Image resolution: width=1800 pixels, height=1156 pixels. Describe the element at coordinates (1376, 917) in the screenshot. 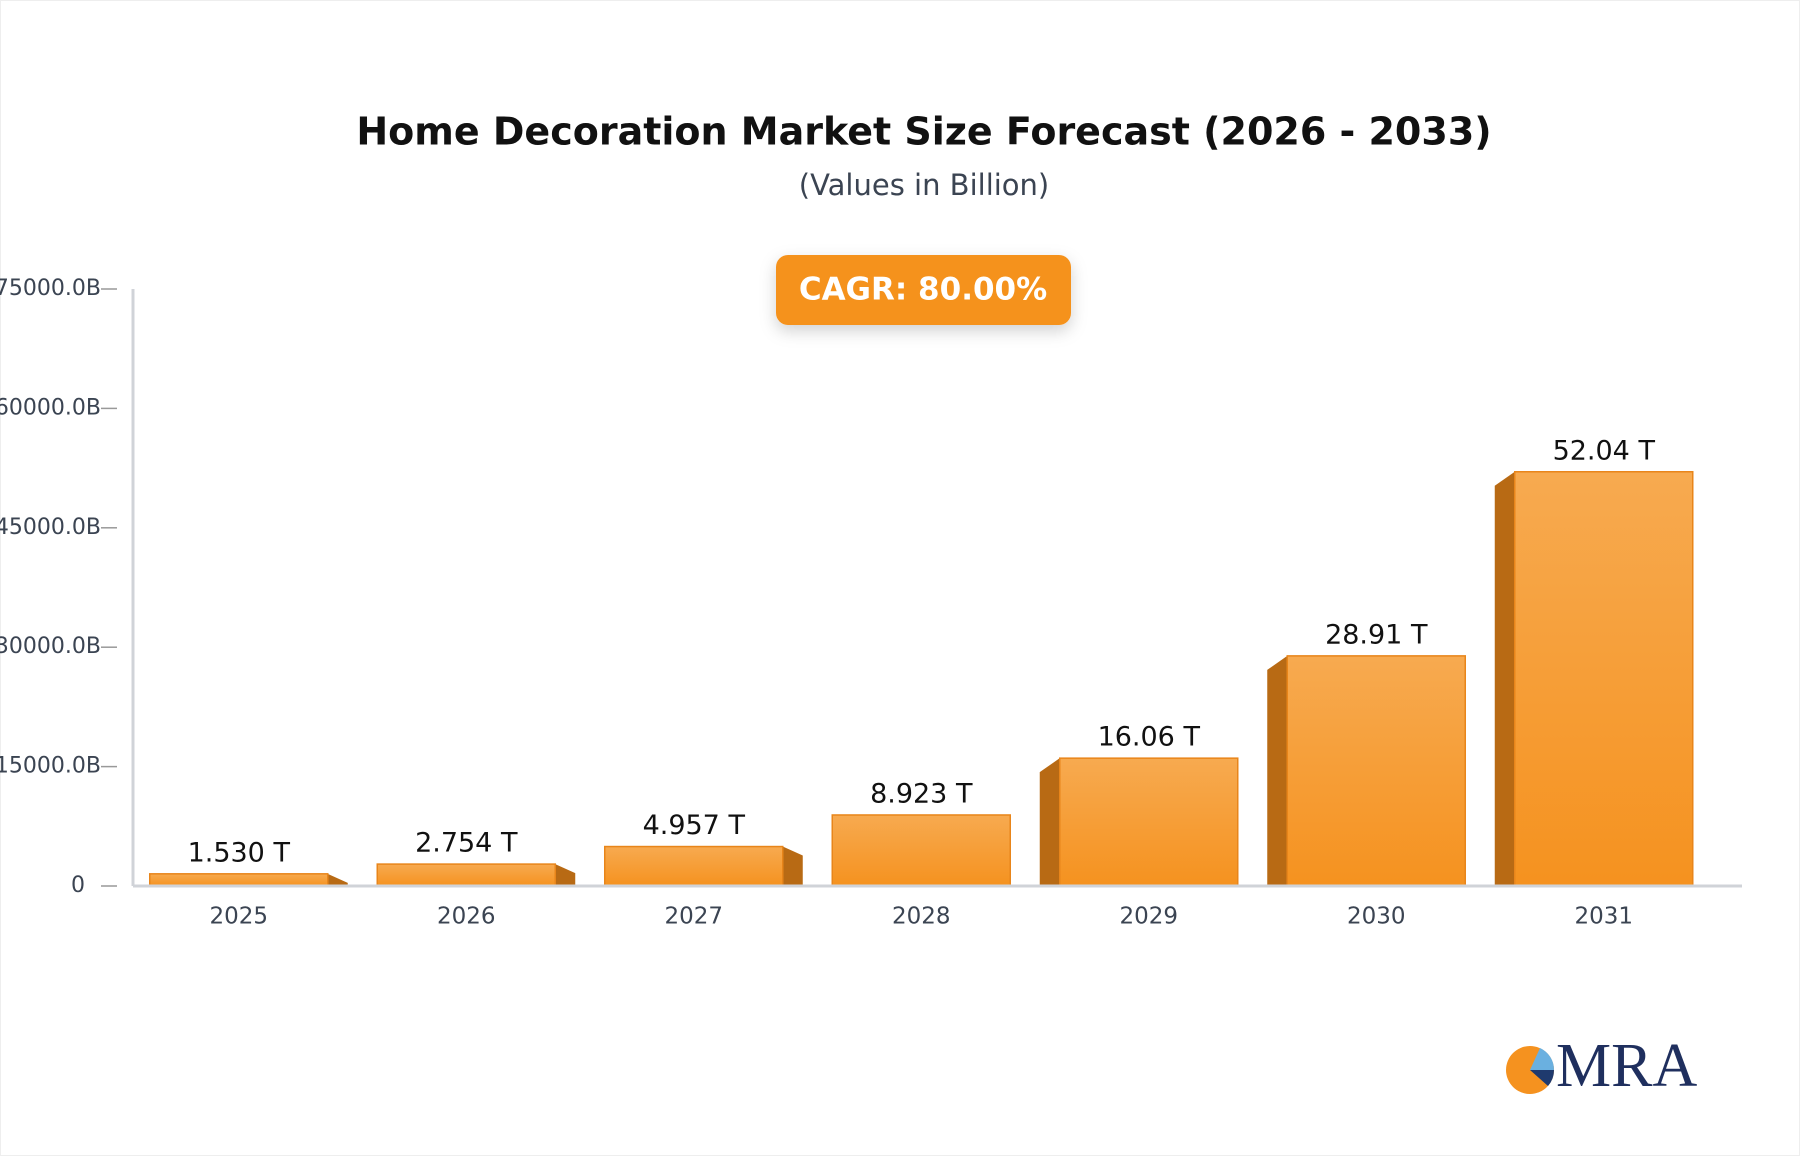

I see `x-tick-label: 2030` at that location.